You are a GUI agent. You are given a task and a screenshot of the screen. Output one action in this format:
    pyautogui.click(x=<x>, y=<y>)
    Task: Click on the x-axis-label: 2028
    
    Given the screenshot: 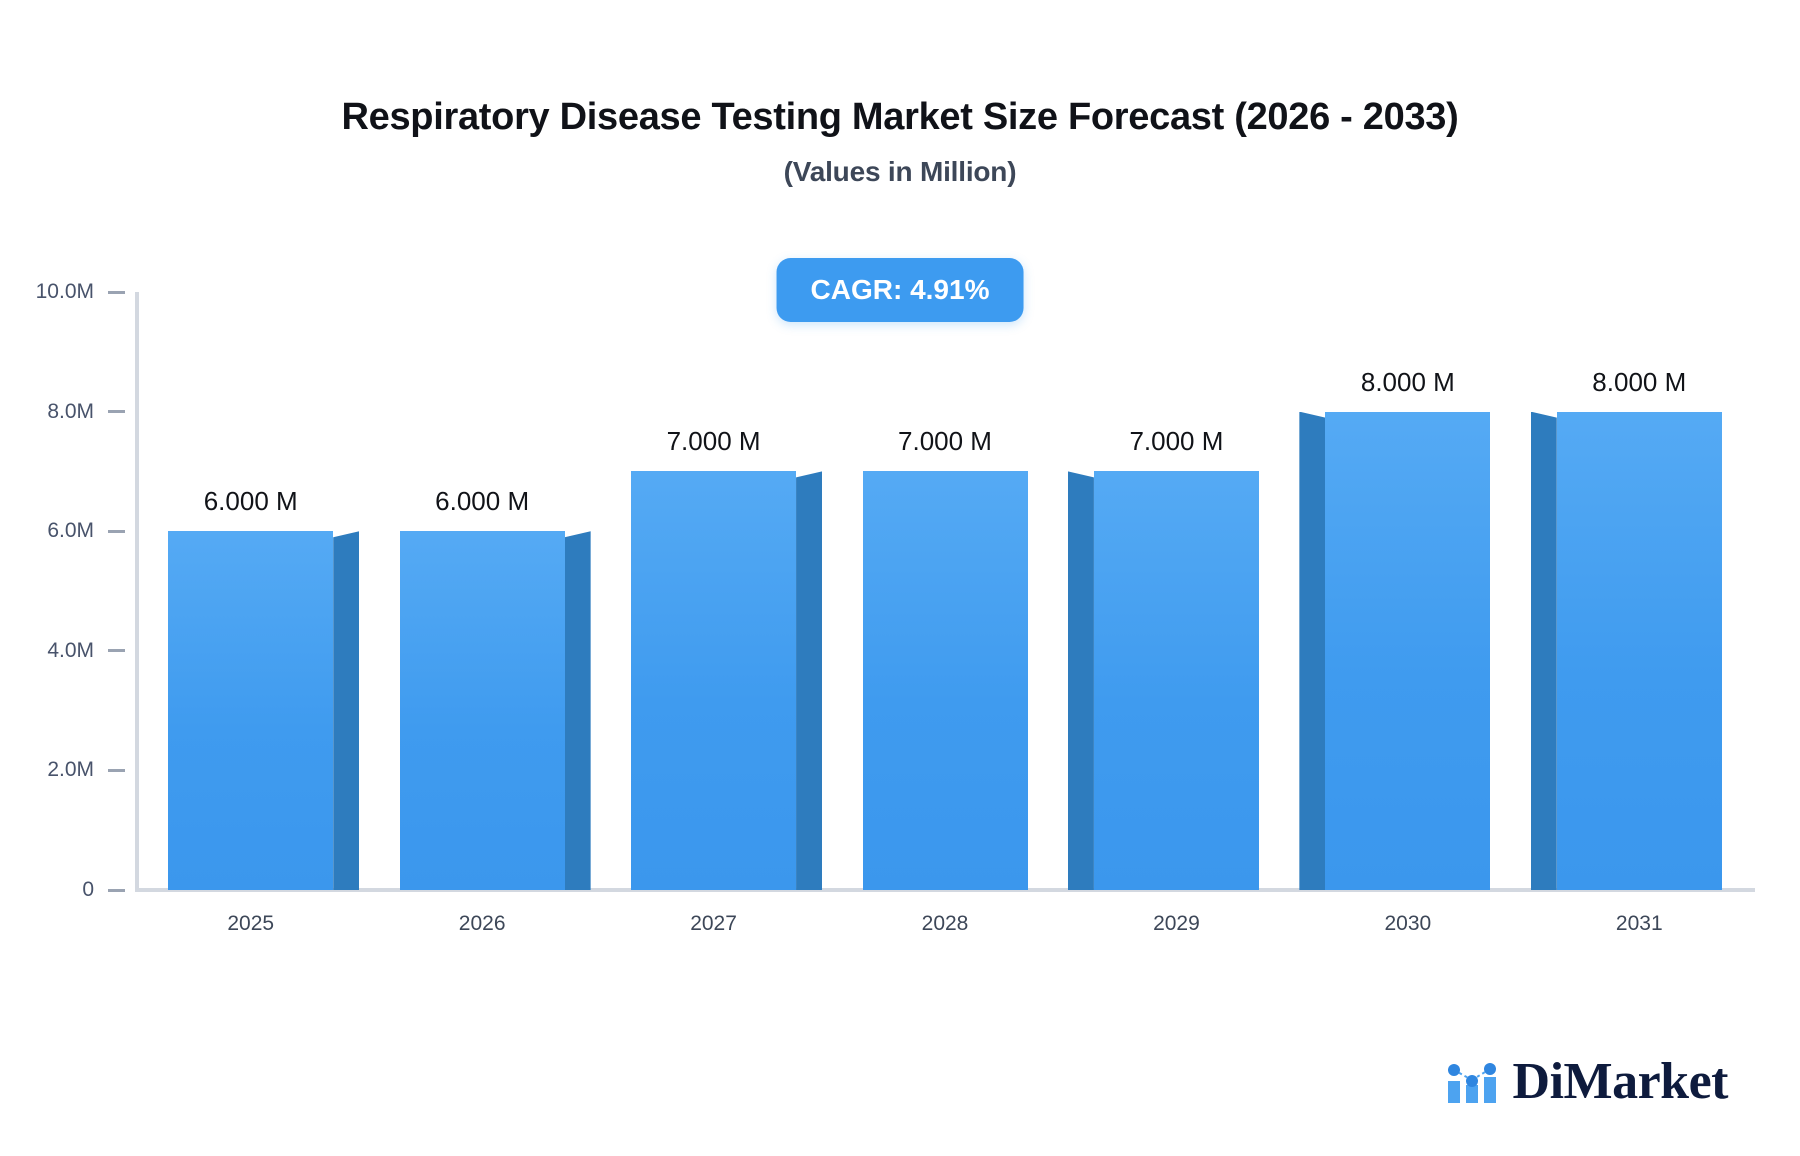 What is the action you would take?
    pyautogui.click(x=945, y=923)
    